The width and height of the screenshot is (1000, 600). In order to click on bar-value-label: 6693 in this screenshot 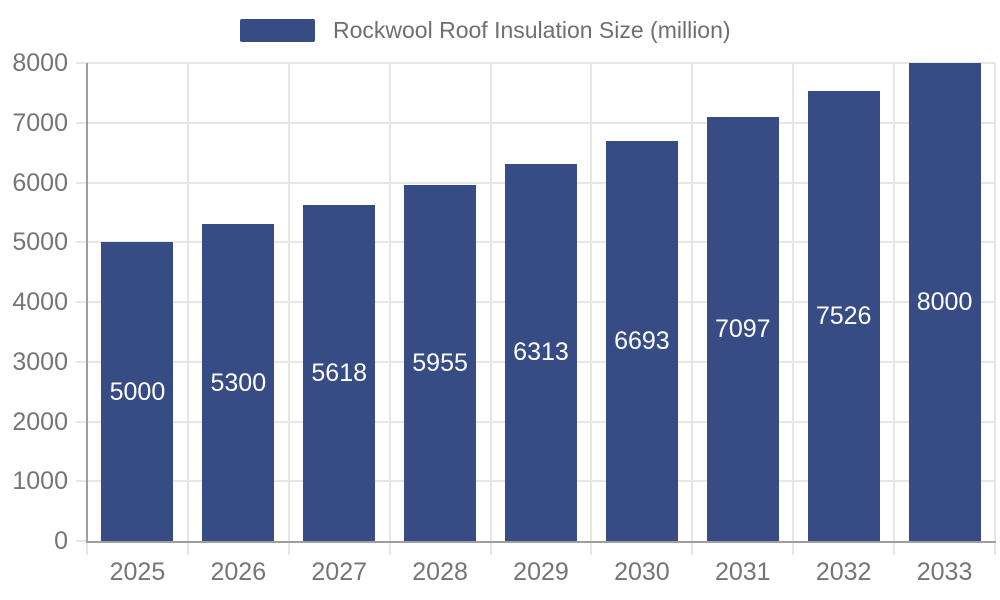, I will do `click(642, 341)`.